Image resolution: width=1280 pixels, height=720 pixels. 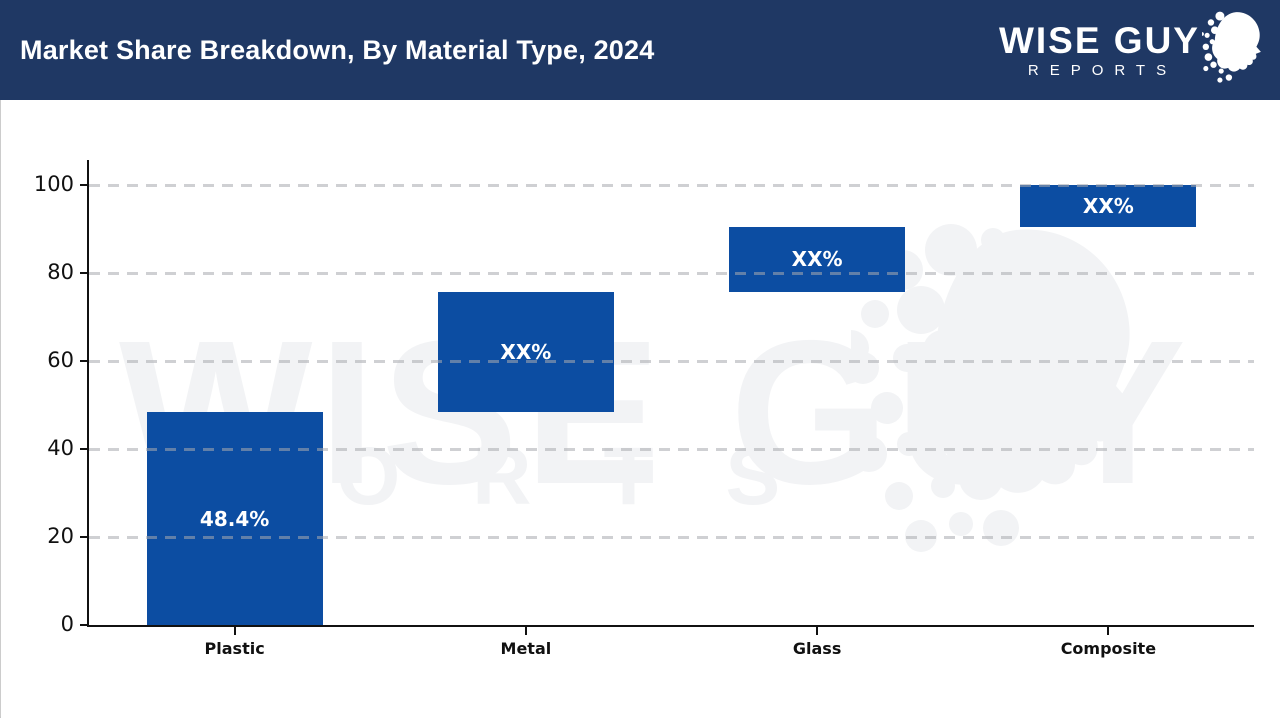 What do you see at coordinates (60, 360) in the screenshot?
I see `y-tick-label: 60` at bounding box center [60, 360].